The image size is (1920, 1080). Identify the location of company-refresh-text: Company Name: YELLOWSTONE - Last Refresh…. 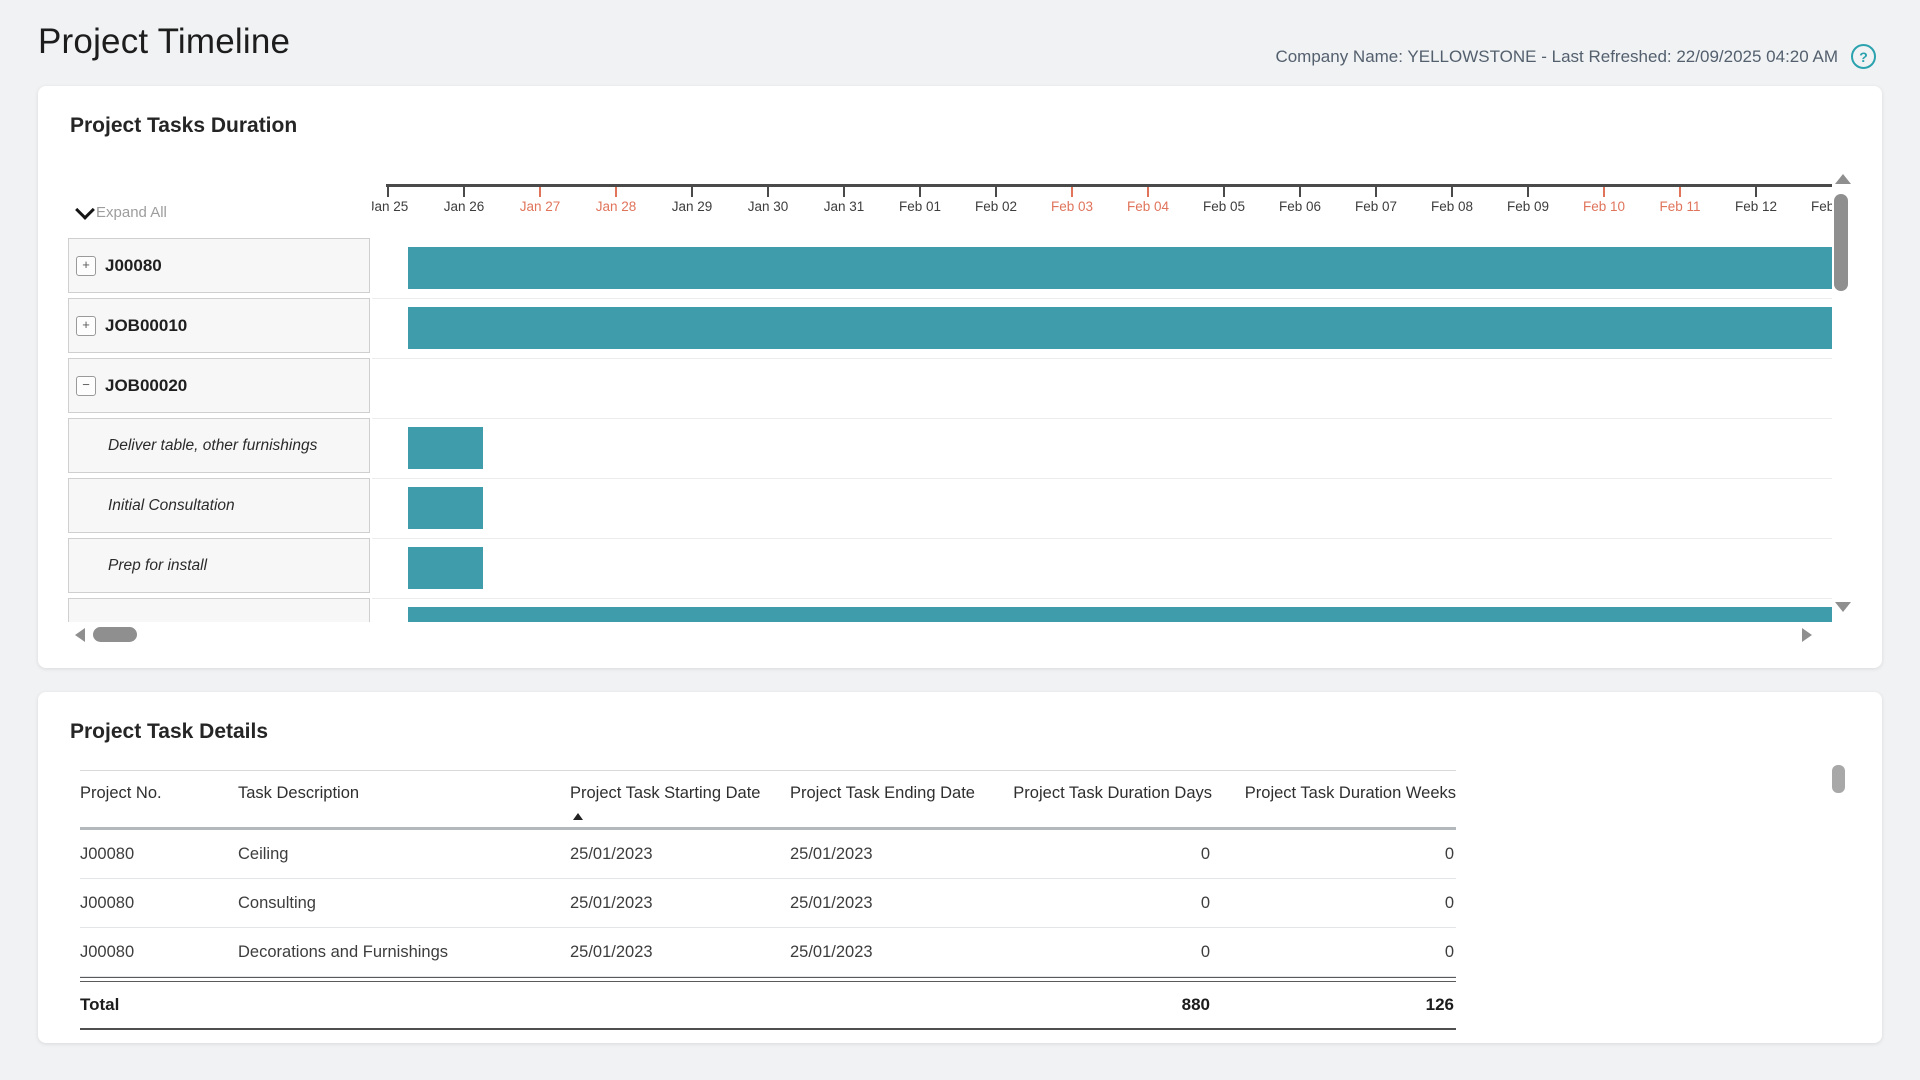
(1556, 56).